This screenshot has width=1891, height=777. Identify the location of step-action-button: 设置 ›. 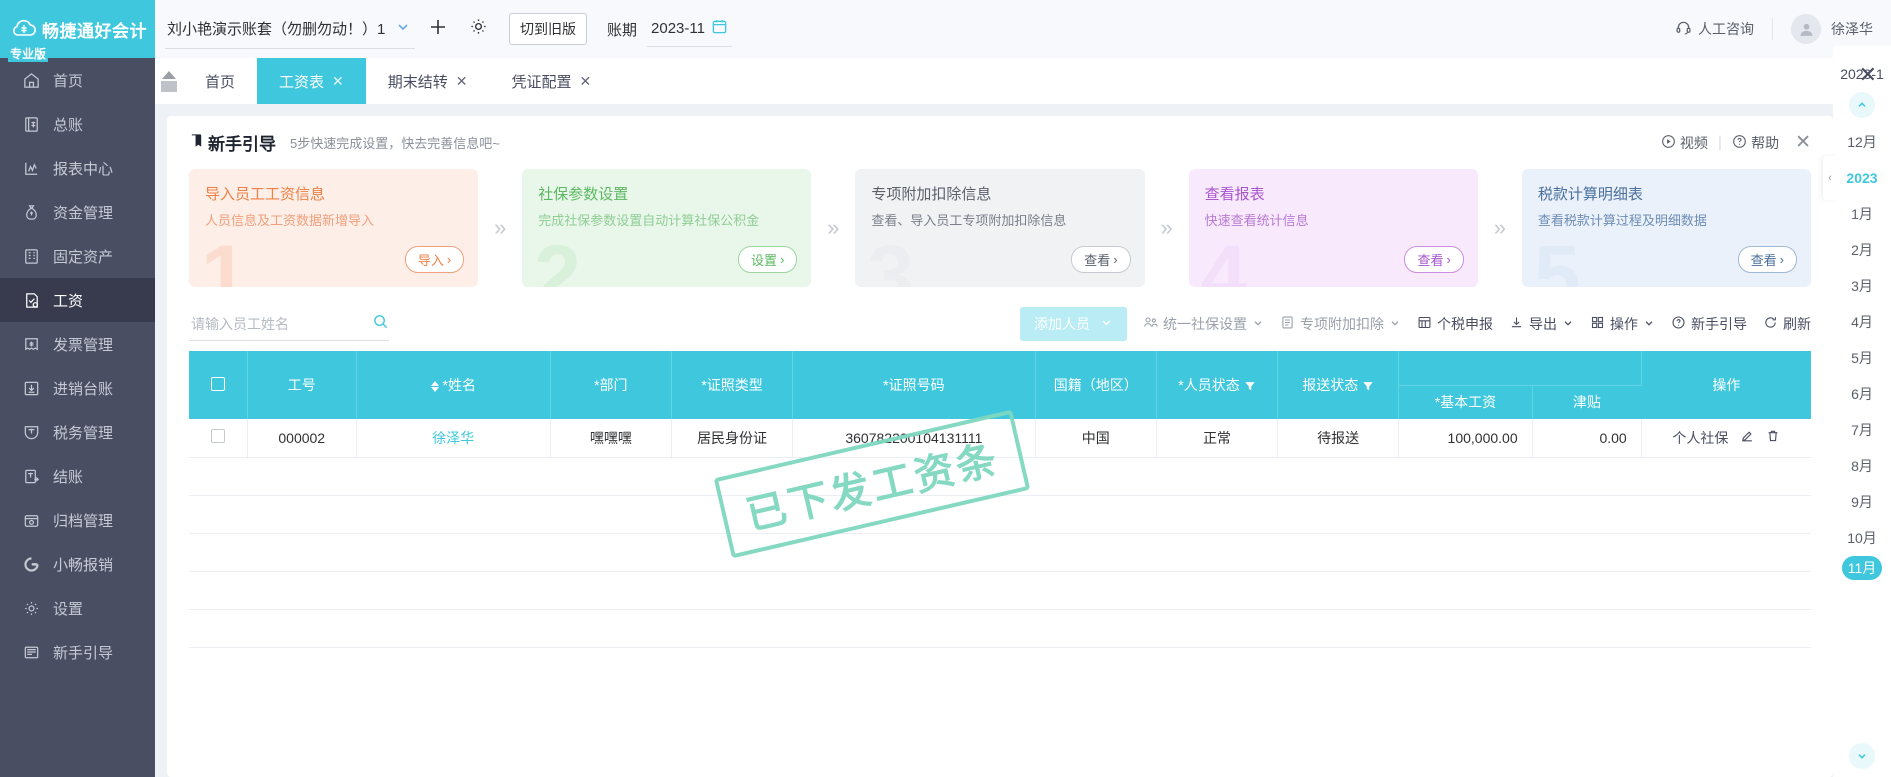
(768, 259).